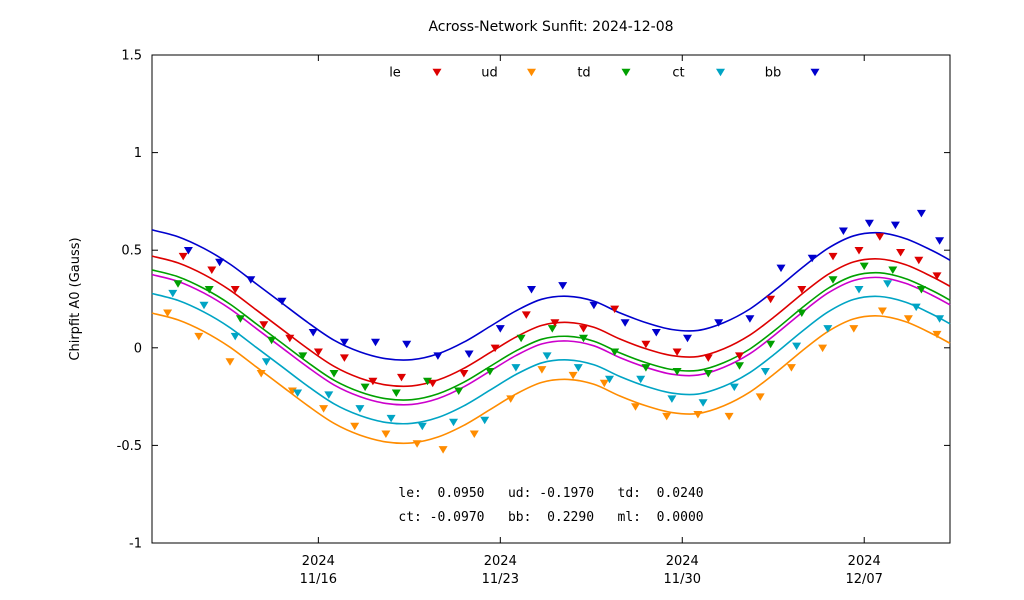 The height and width of the screenshot is (600, 1024). What do you see at coordinates (131, 251) in the screenshot?
I see `y-tick-label: 0.5` at bounding box center [131, 251].